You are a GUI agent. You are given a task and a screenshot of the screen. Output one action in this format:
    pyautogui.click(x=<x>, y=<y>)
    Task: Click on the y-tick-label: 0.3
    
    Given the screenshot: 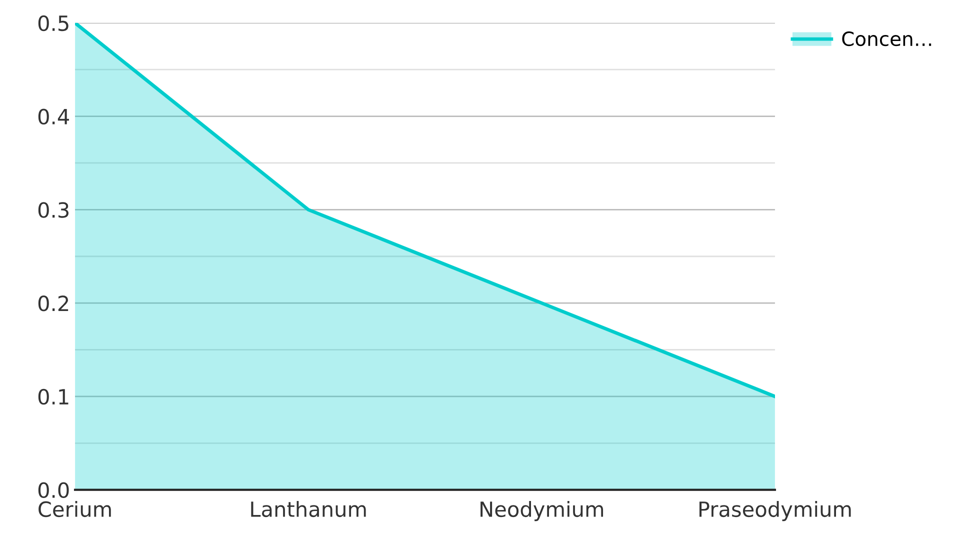 What is the action you would take?
    pyautogui.click(x=53, y=210)
    